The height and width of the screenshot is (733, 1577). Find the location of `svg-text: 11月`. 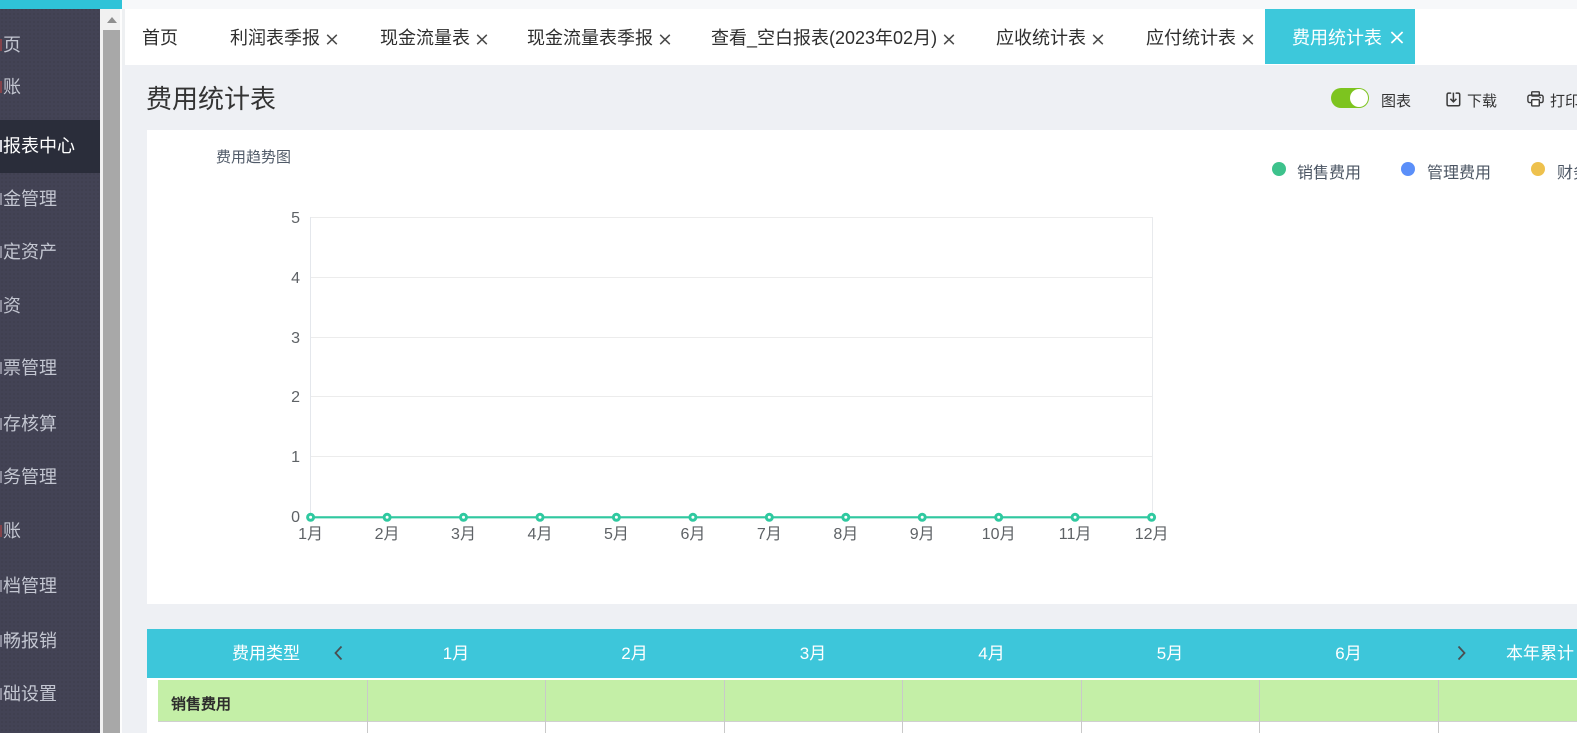

svg-text: 11月 is located at coordinates (1075, 534).